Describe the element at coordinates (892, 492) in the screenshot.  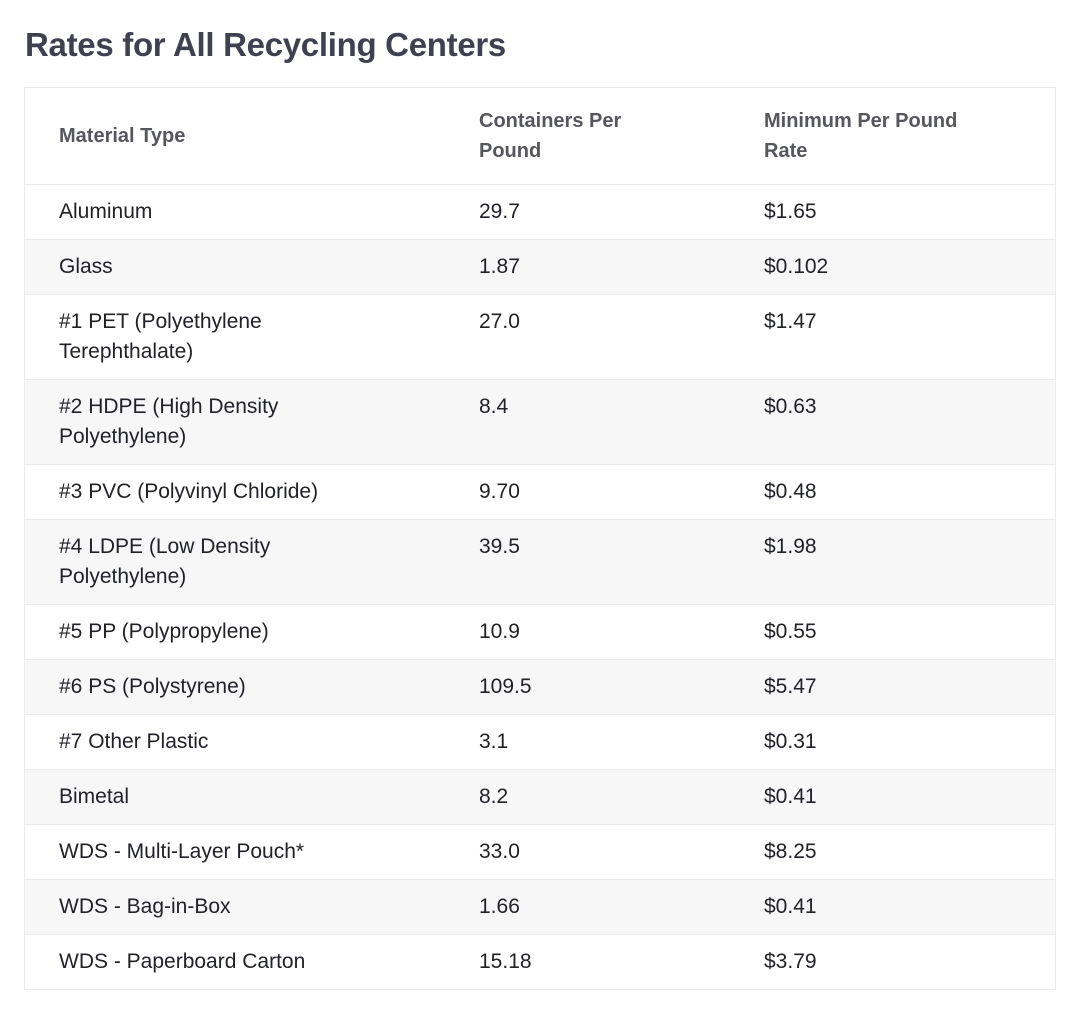
I see `min-per-pound-rate-cell: $0.48` at that location.